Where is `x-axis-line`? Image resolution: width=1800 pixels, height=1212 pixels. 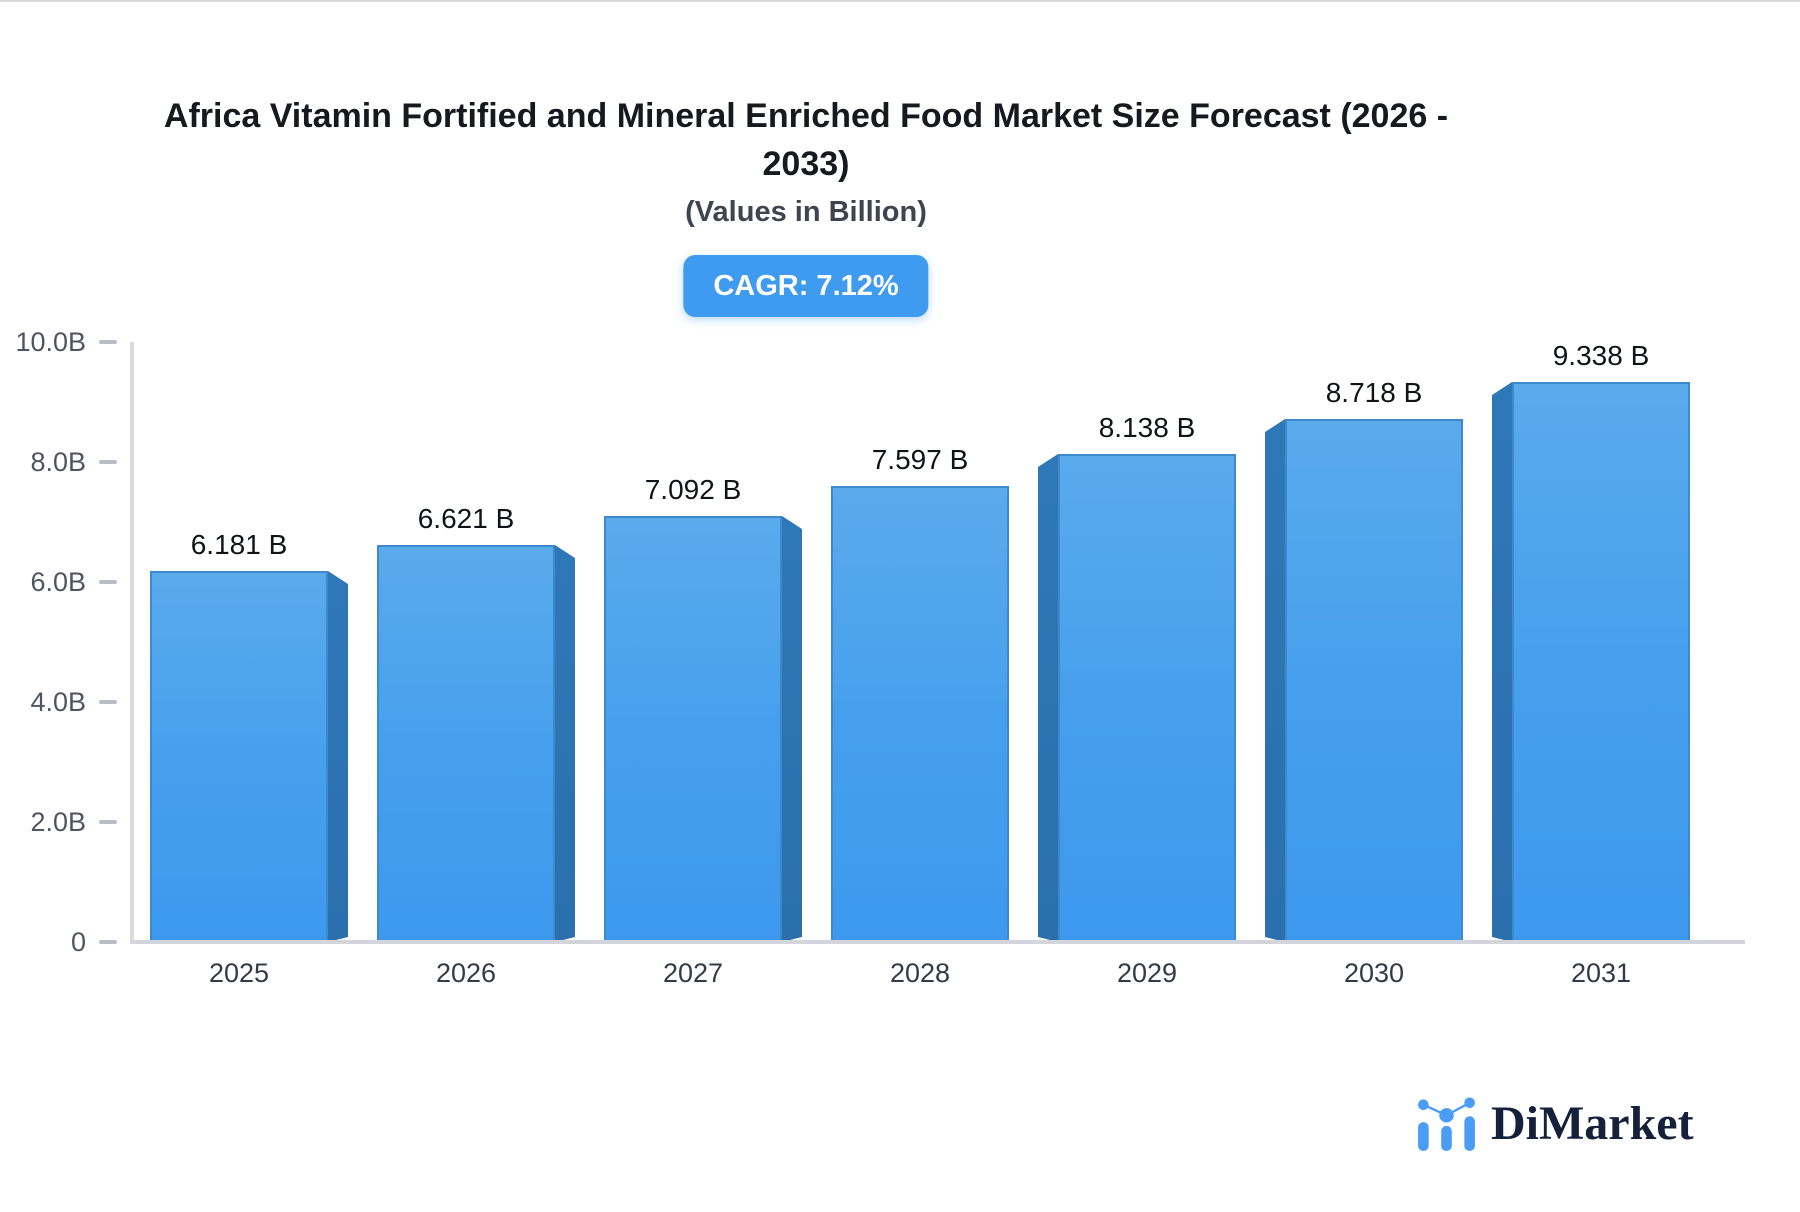
x-axis-line is located at coordinates (937, 942).